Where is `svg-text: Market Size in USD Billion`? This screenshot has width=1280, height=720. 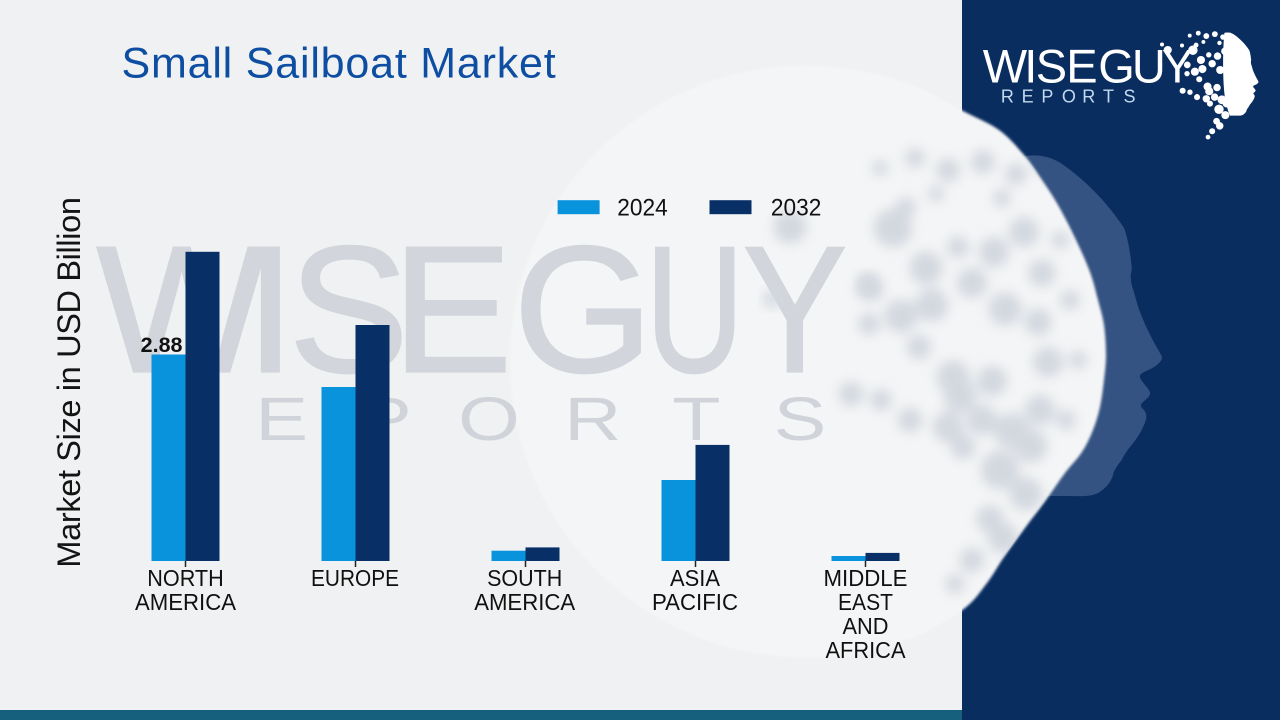 svg-text: Market Size in USD Billion is located at coordinates (69, 382).